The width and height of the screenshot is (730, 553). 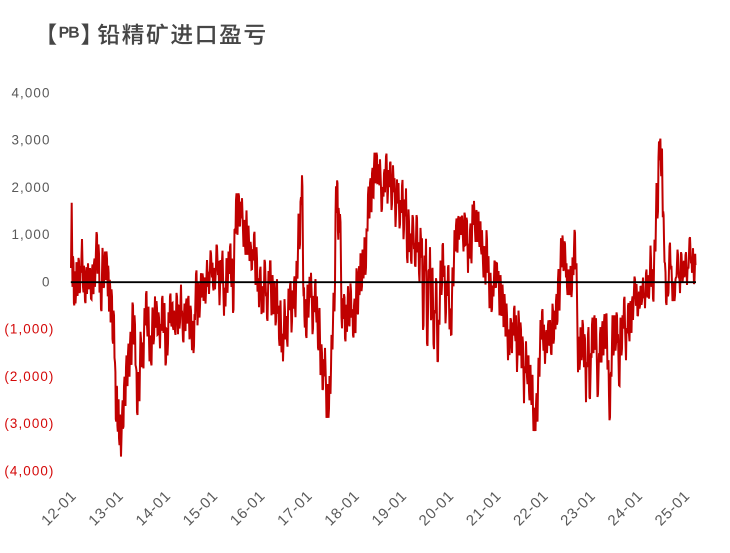 What do you see at coordinates (29, 329) in the screenshot?
I see `svg-text: (1,000)` at bounding box center [29, 329].